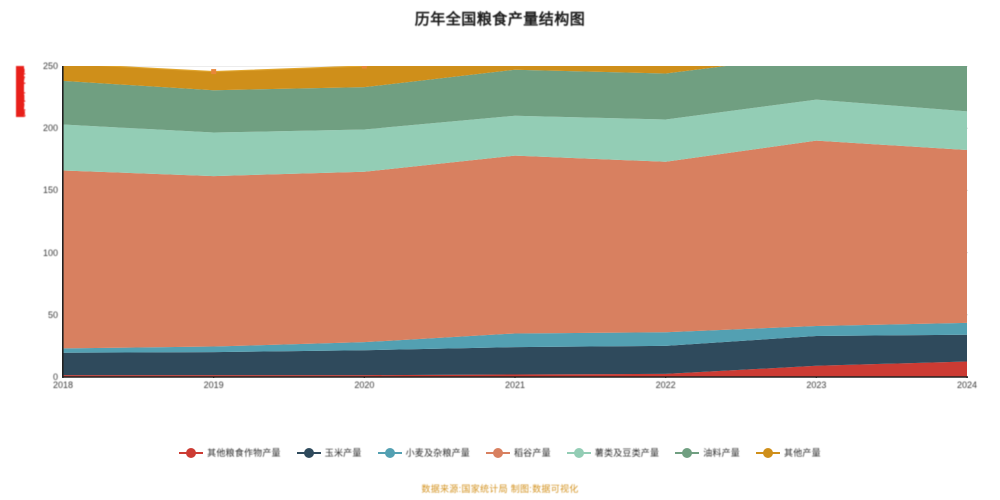 Image resolution: width=1000 pixels, height=500 pixels. I want to click on legend-item-label: 其他粮食作物产量, so click(244, 453).